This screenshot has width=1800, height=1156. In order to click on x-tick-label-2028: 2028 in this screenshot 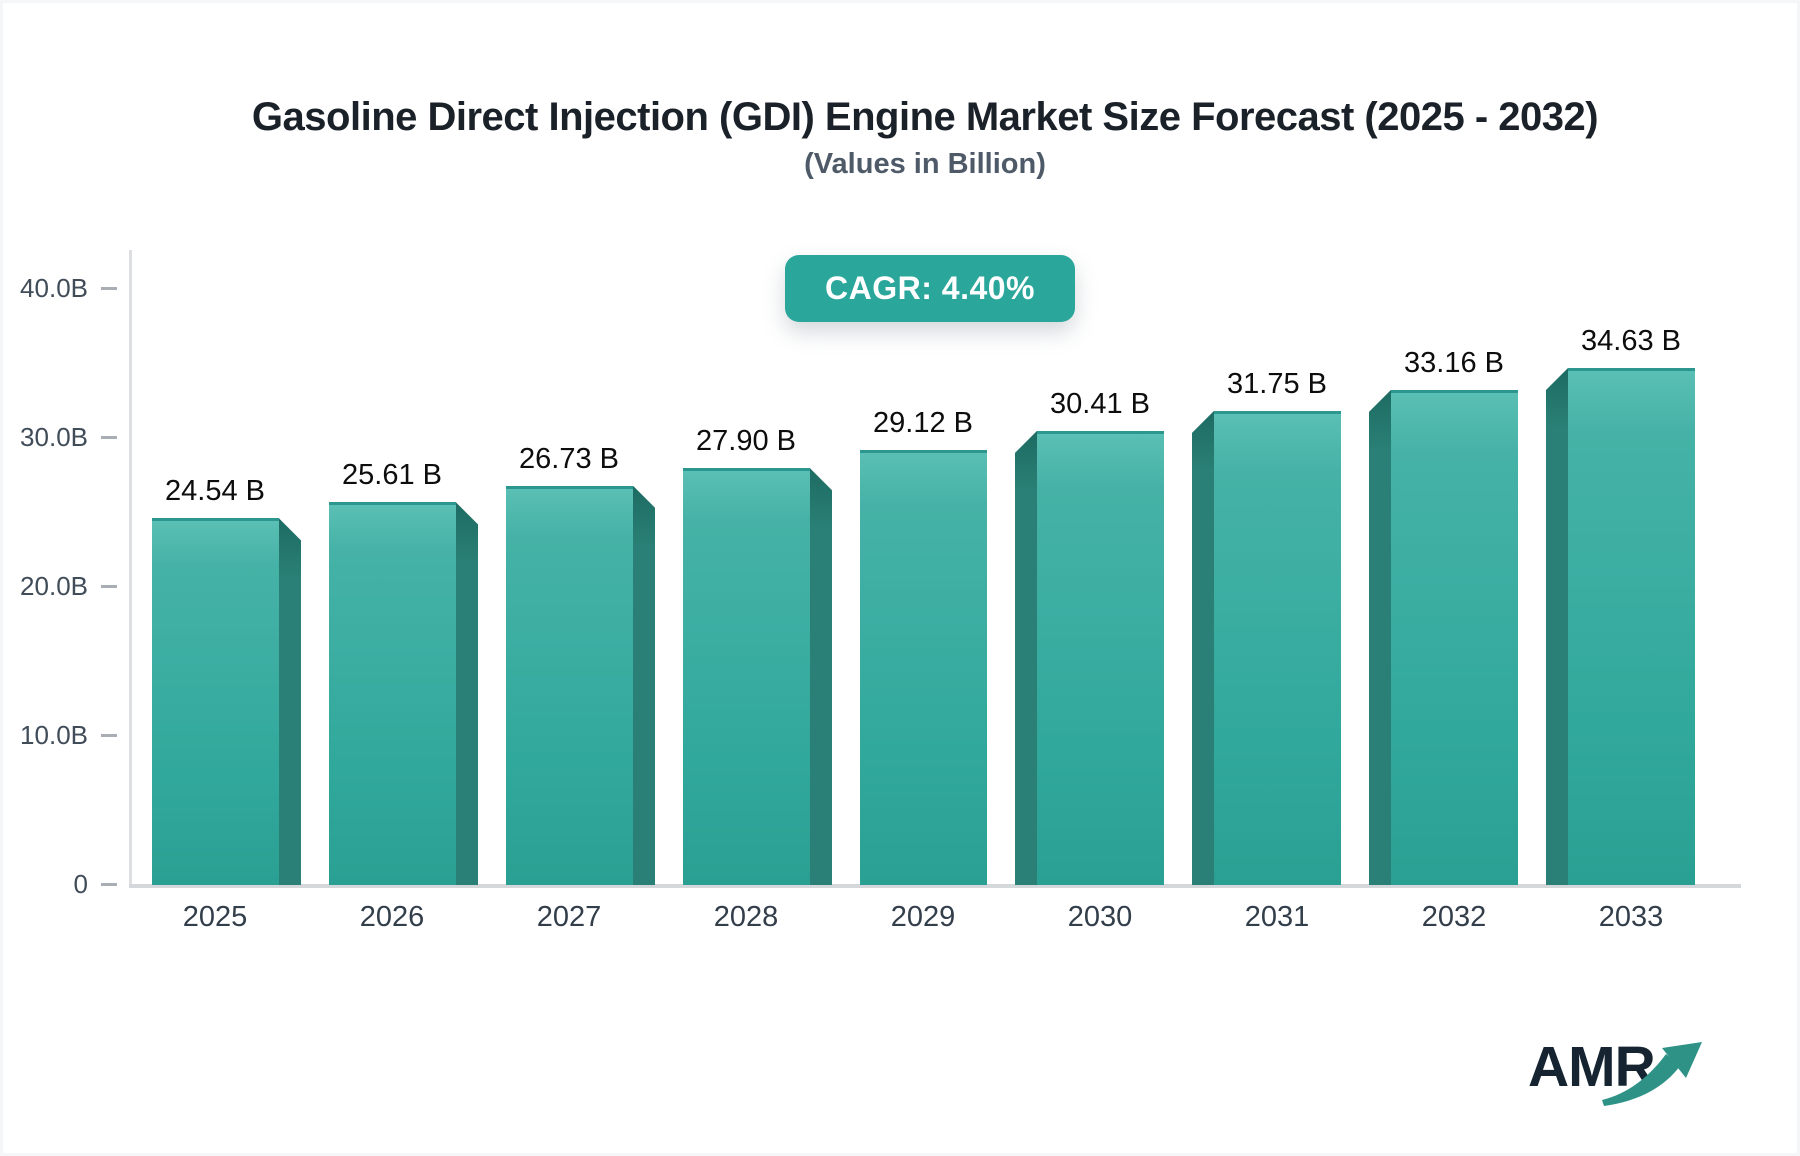, I will do `click(746, 917)`.